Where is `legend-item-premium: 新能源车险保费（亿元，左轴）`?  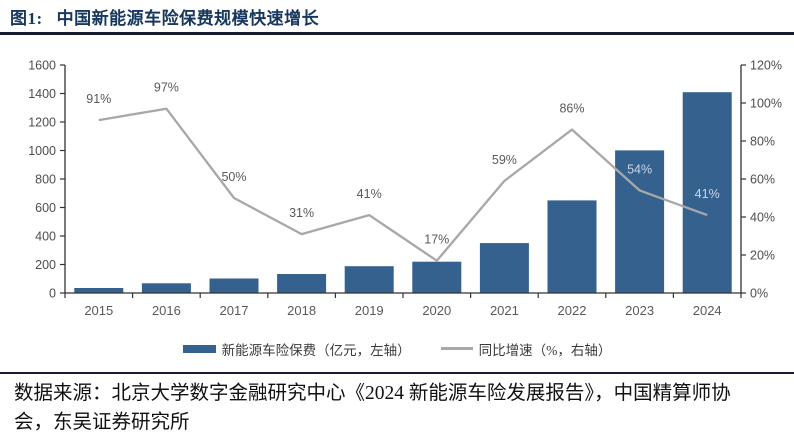
legend-item-premium: 新能源车险保费（亿元，左轴） is located at coordinates (296, 349).